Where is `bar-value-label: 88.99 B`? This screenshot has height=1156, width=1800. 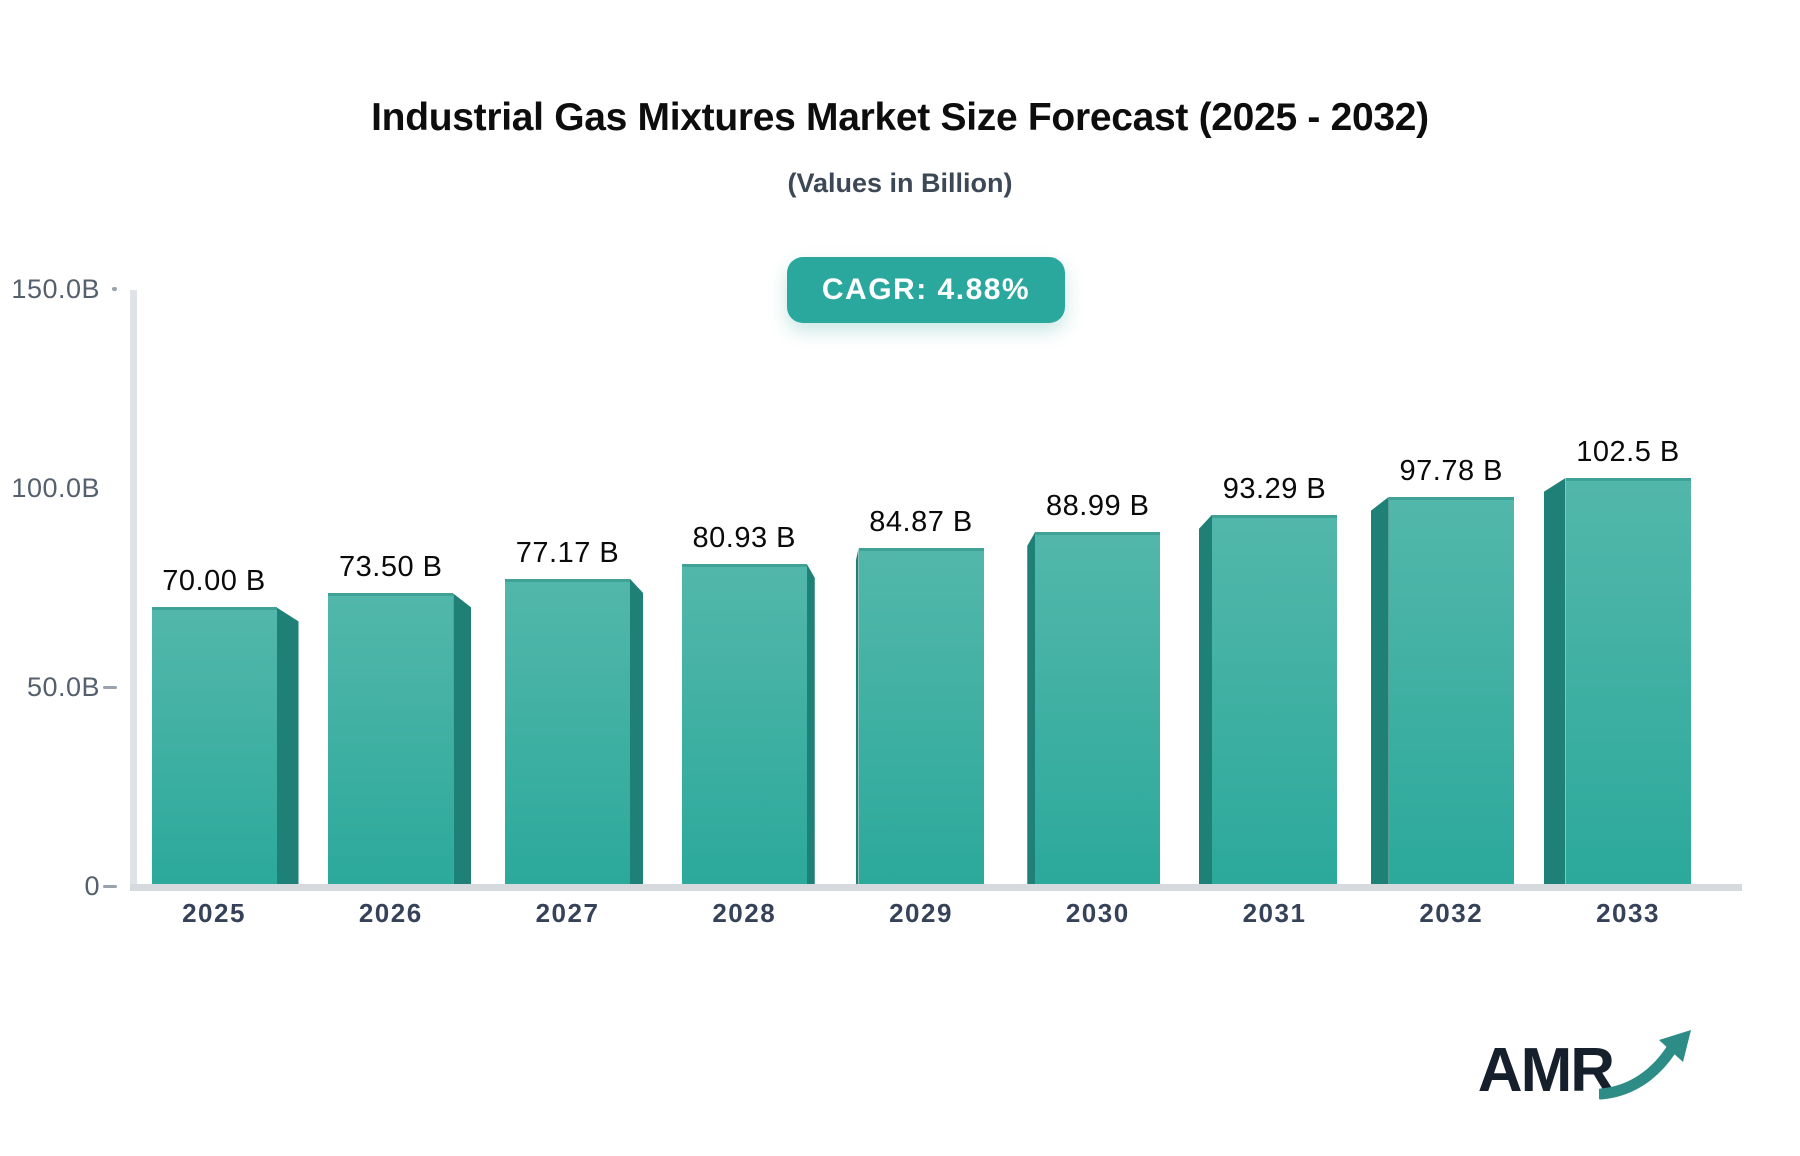
bar-value-label: 88.99 B is located at coordinates (1098, 505).